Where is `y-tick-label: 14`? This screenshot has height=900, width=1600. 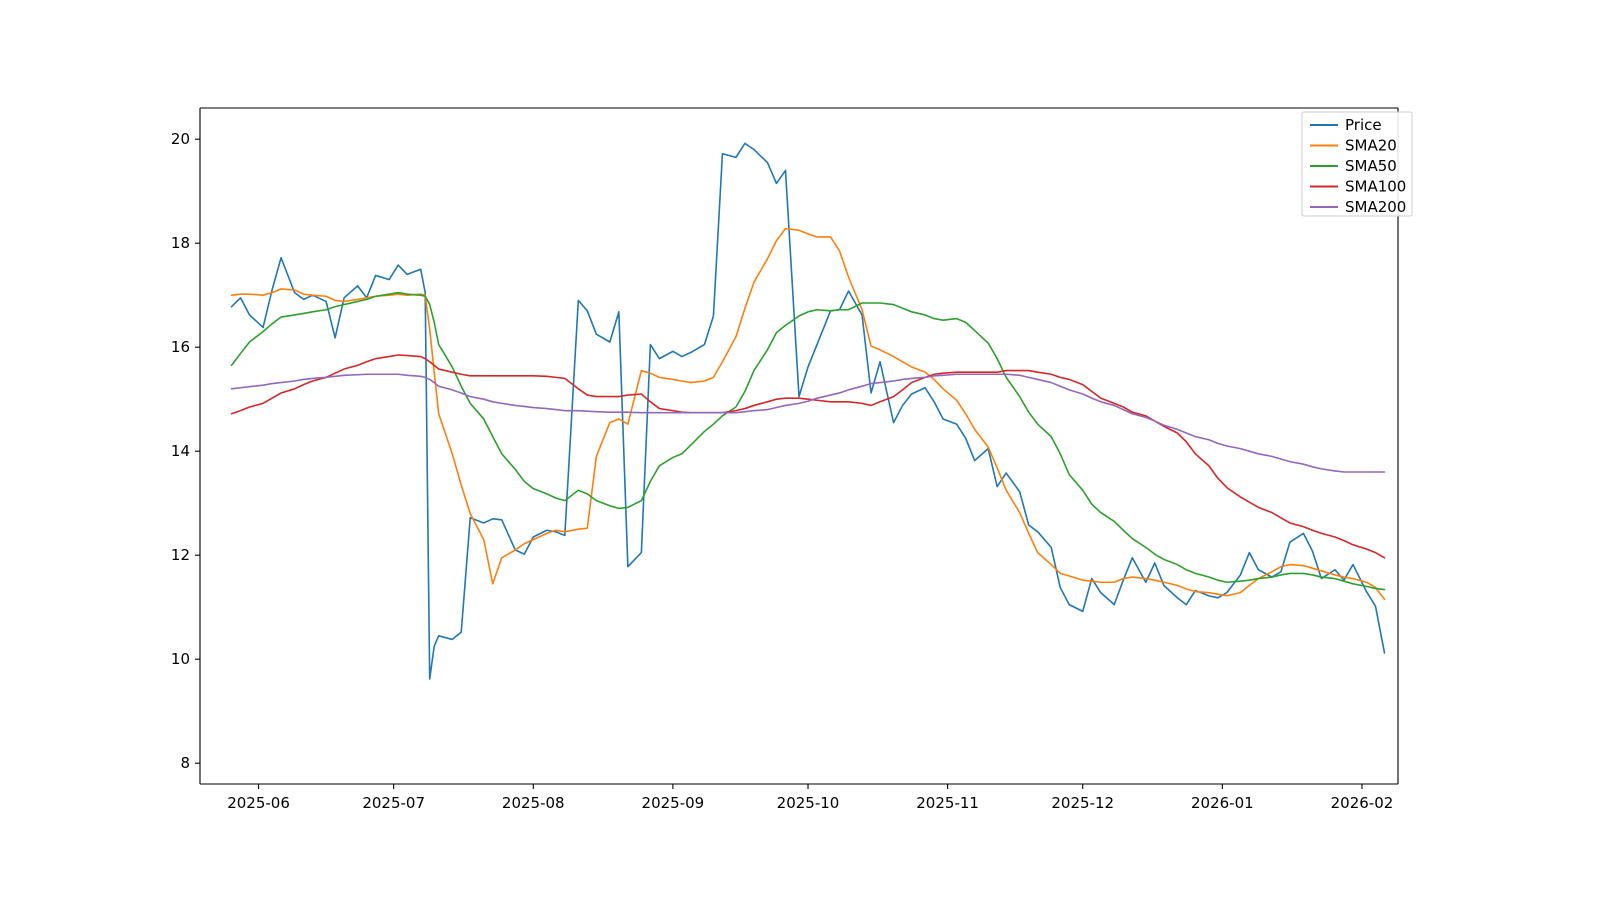 y-tick-label: 14 is located at coordinates (180, 451).